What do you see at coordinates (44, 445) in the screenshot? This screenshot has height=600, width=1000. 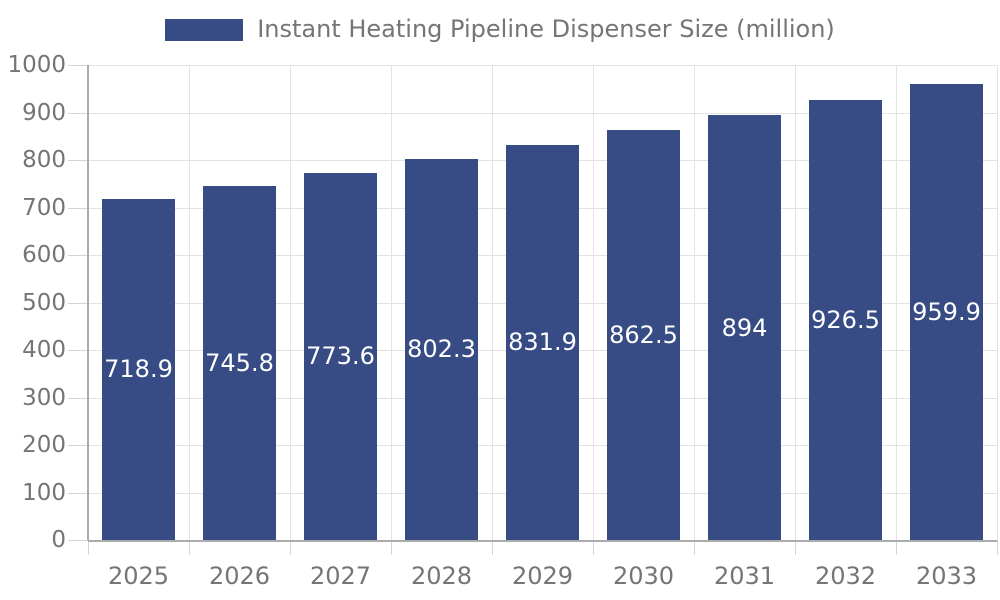 I see `y-tick-label: 200` at bounding box center [44, 445].